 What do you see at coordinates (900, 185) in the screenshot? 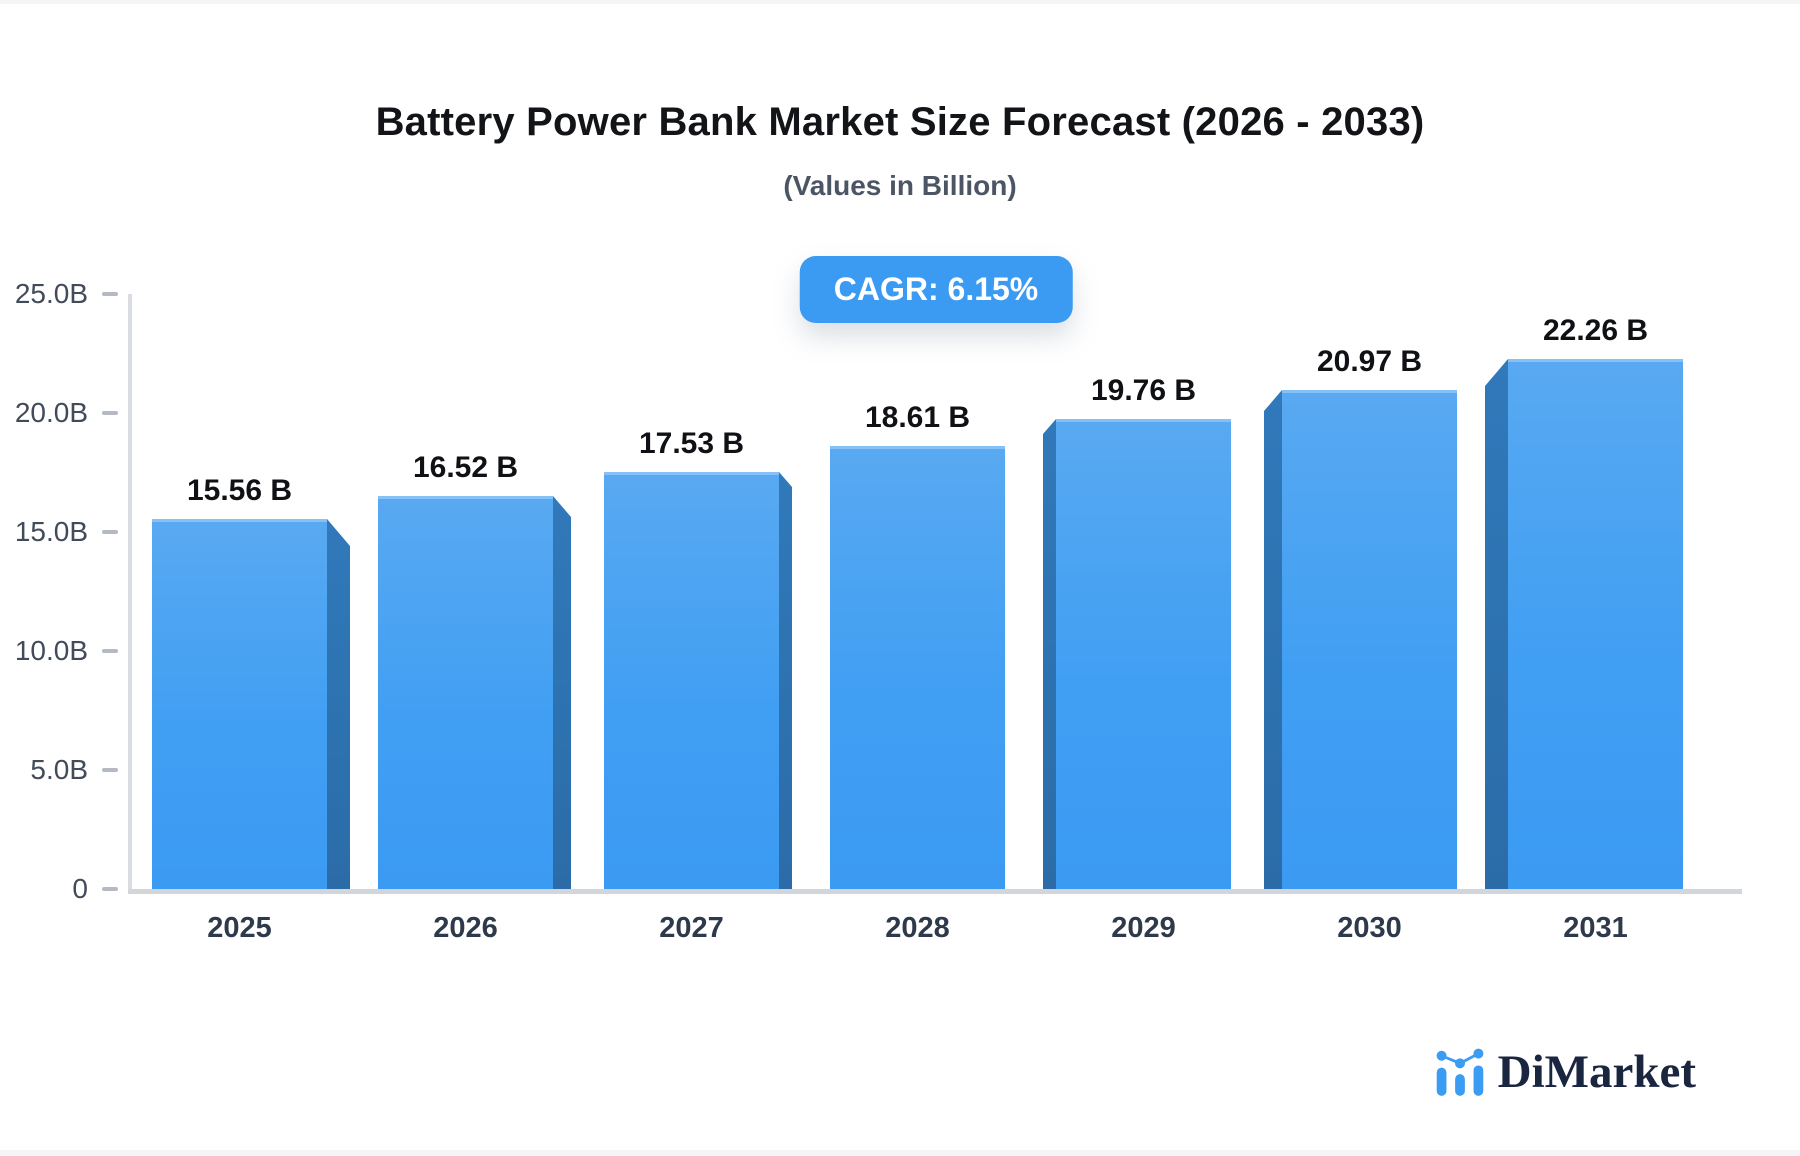
I see `chart-subtitle: (Values in Billion)` at bounding box center [900, 185].